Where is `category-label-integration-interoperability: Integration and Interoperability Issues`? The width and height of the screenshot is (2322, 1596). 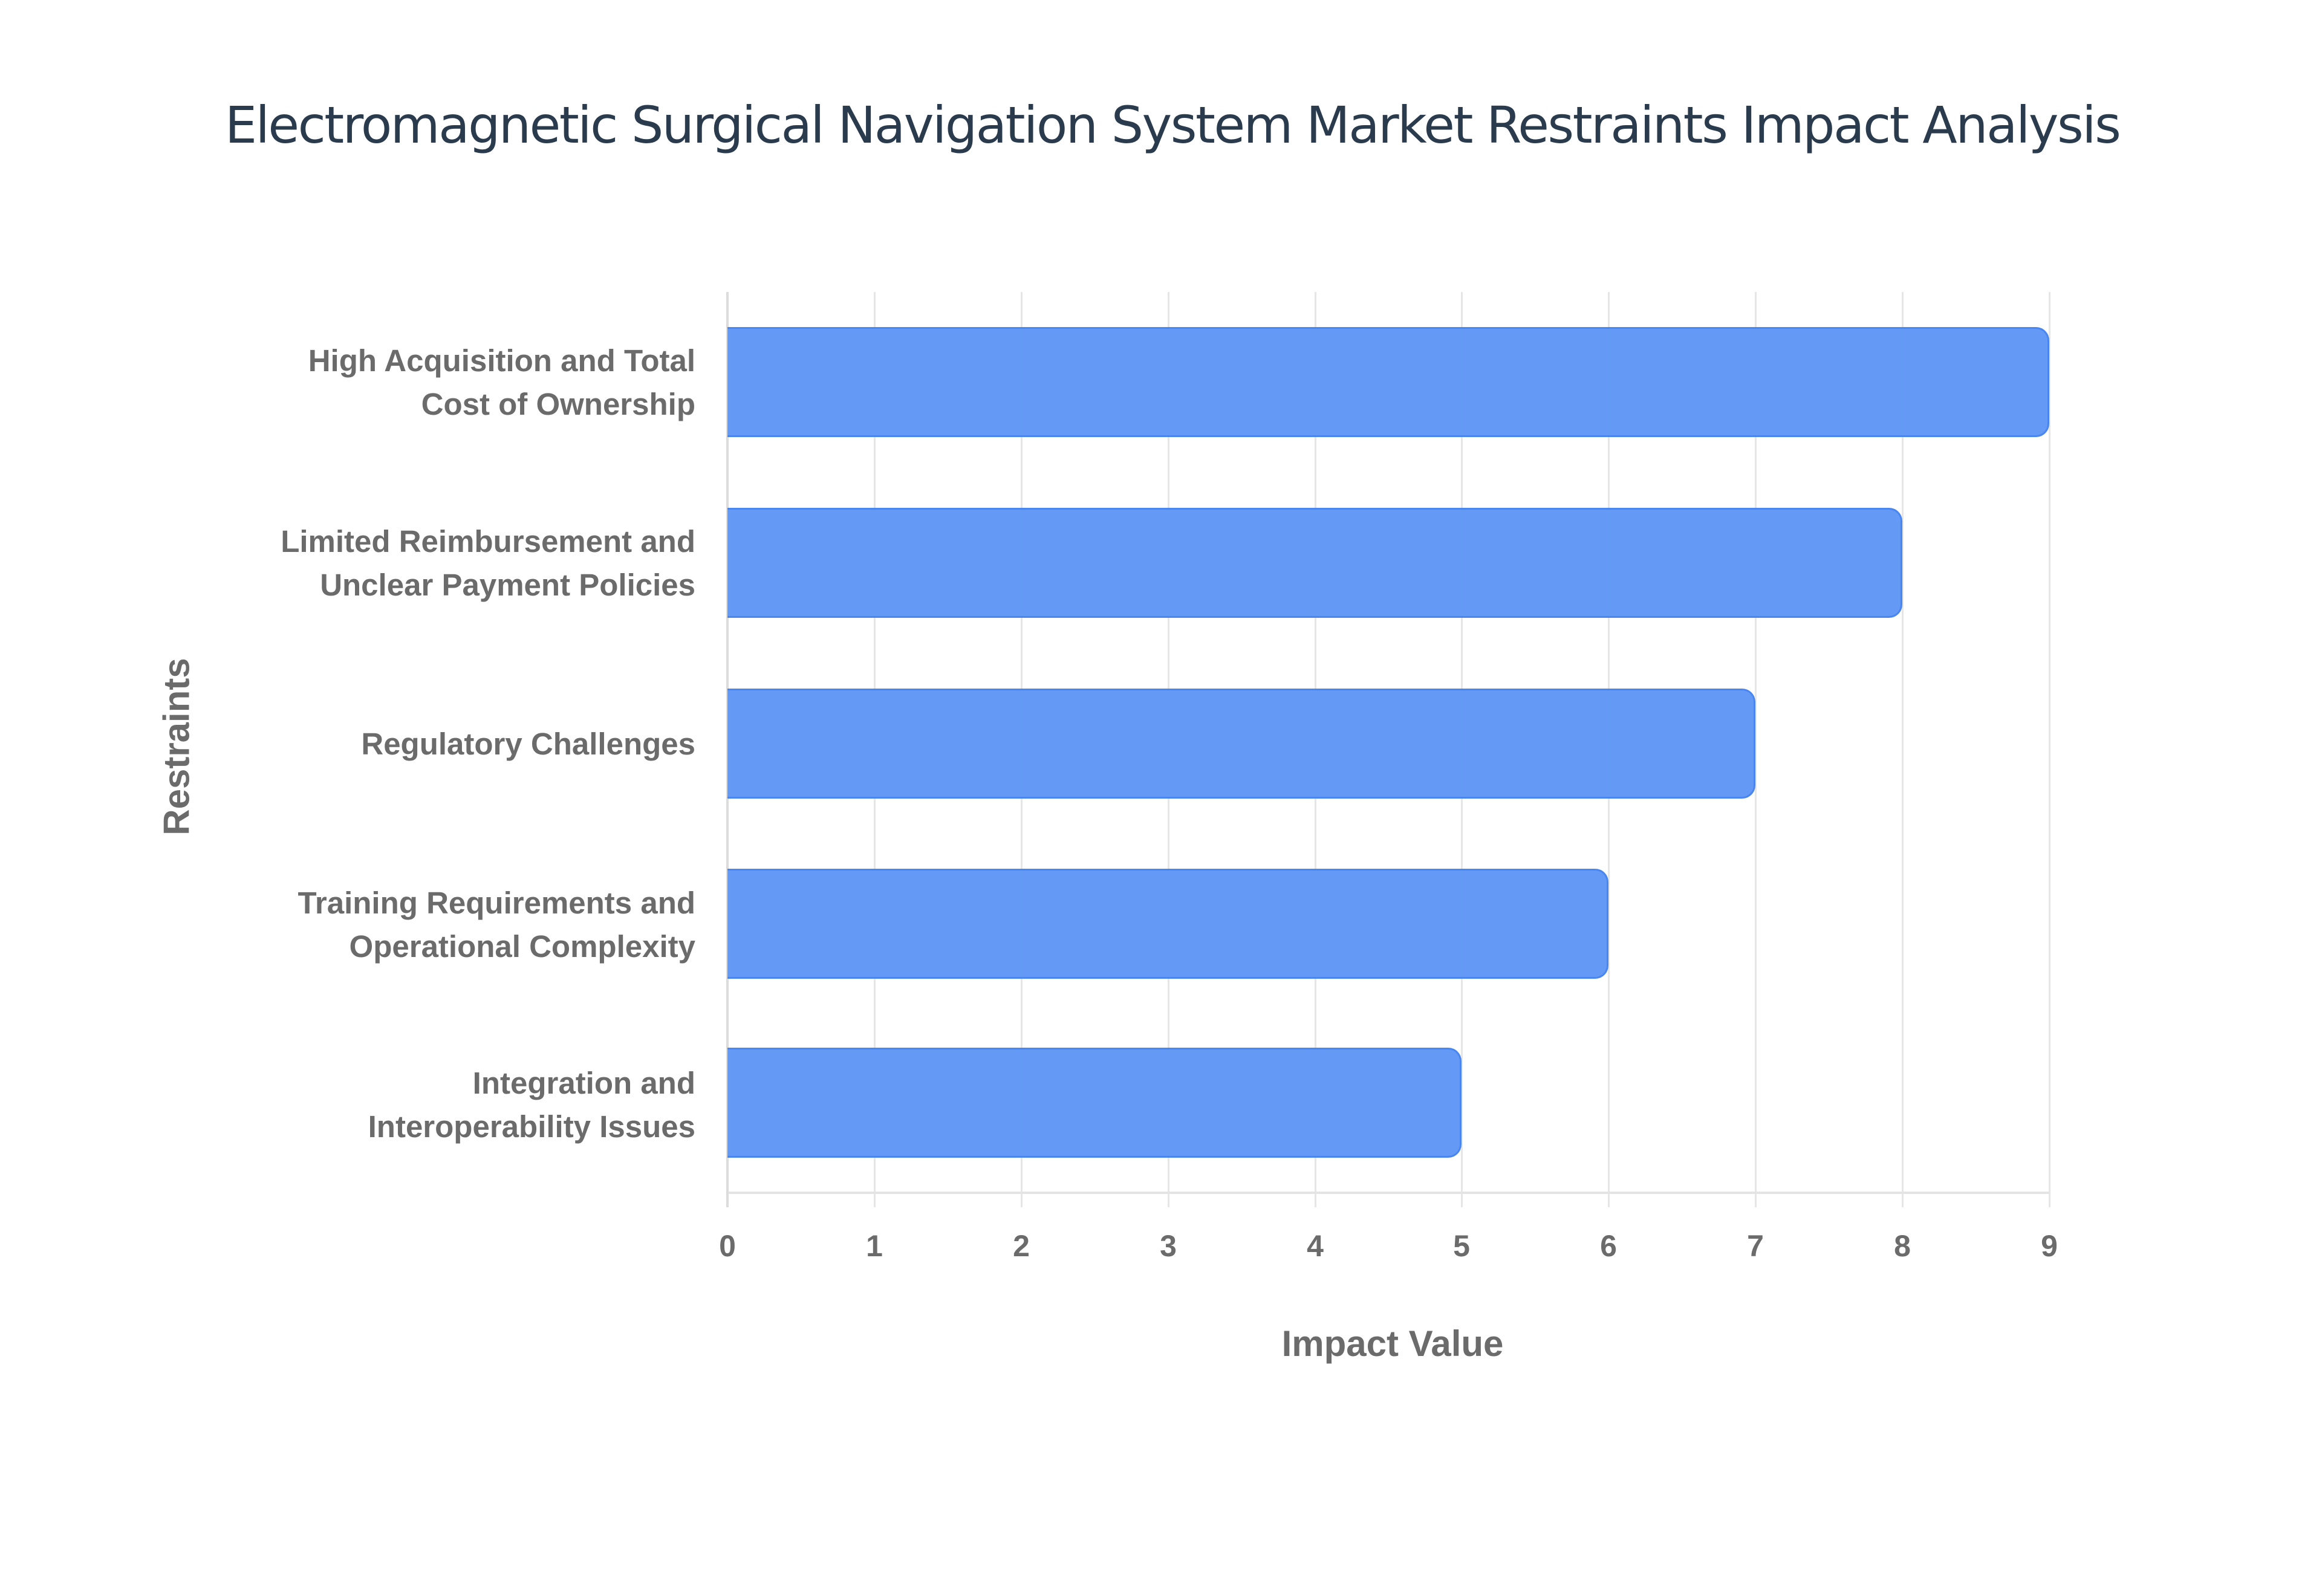 category-label-integration-interoperability: Integration and Interoperability Issues is located at coordinates (531, 1105).